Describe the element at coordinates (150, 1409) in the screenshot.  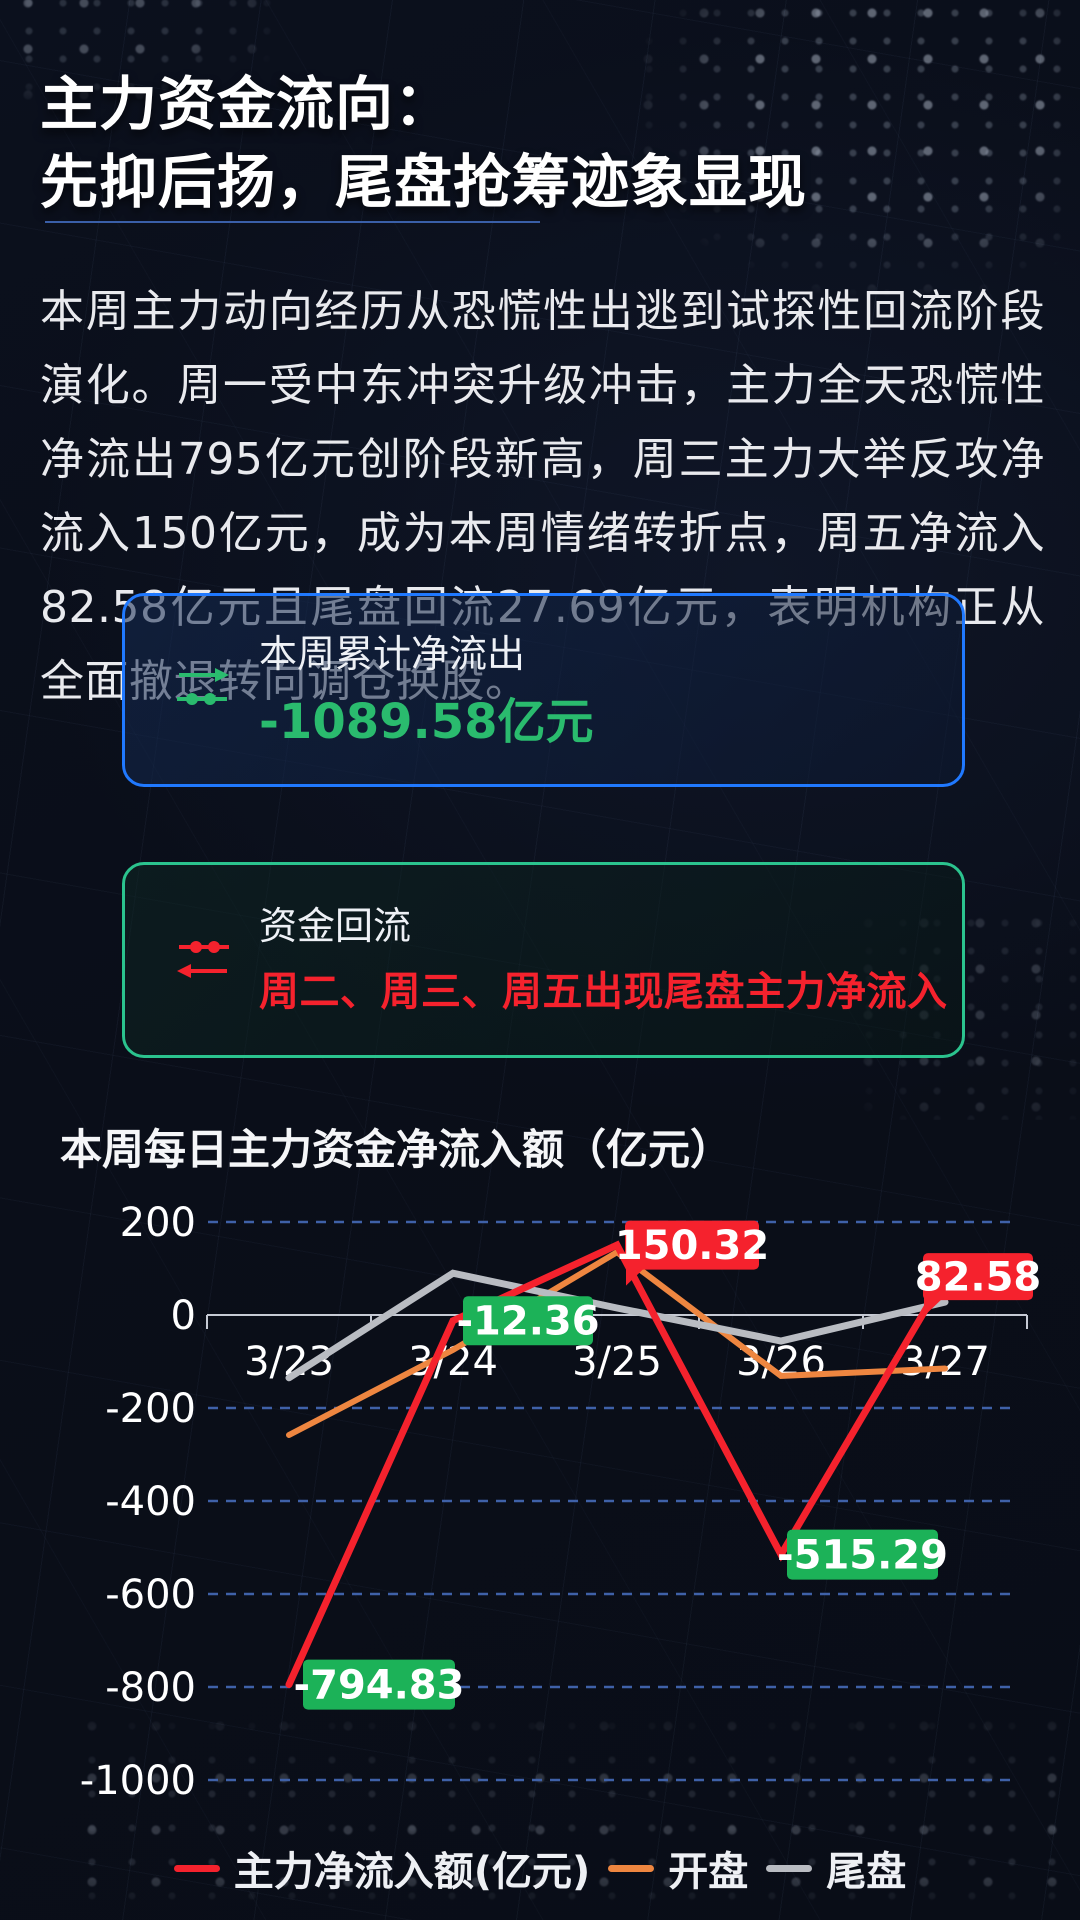
I see `chart-y-tick-label: -200` at that location.